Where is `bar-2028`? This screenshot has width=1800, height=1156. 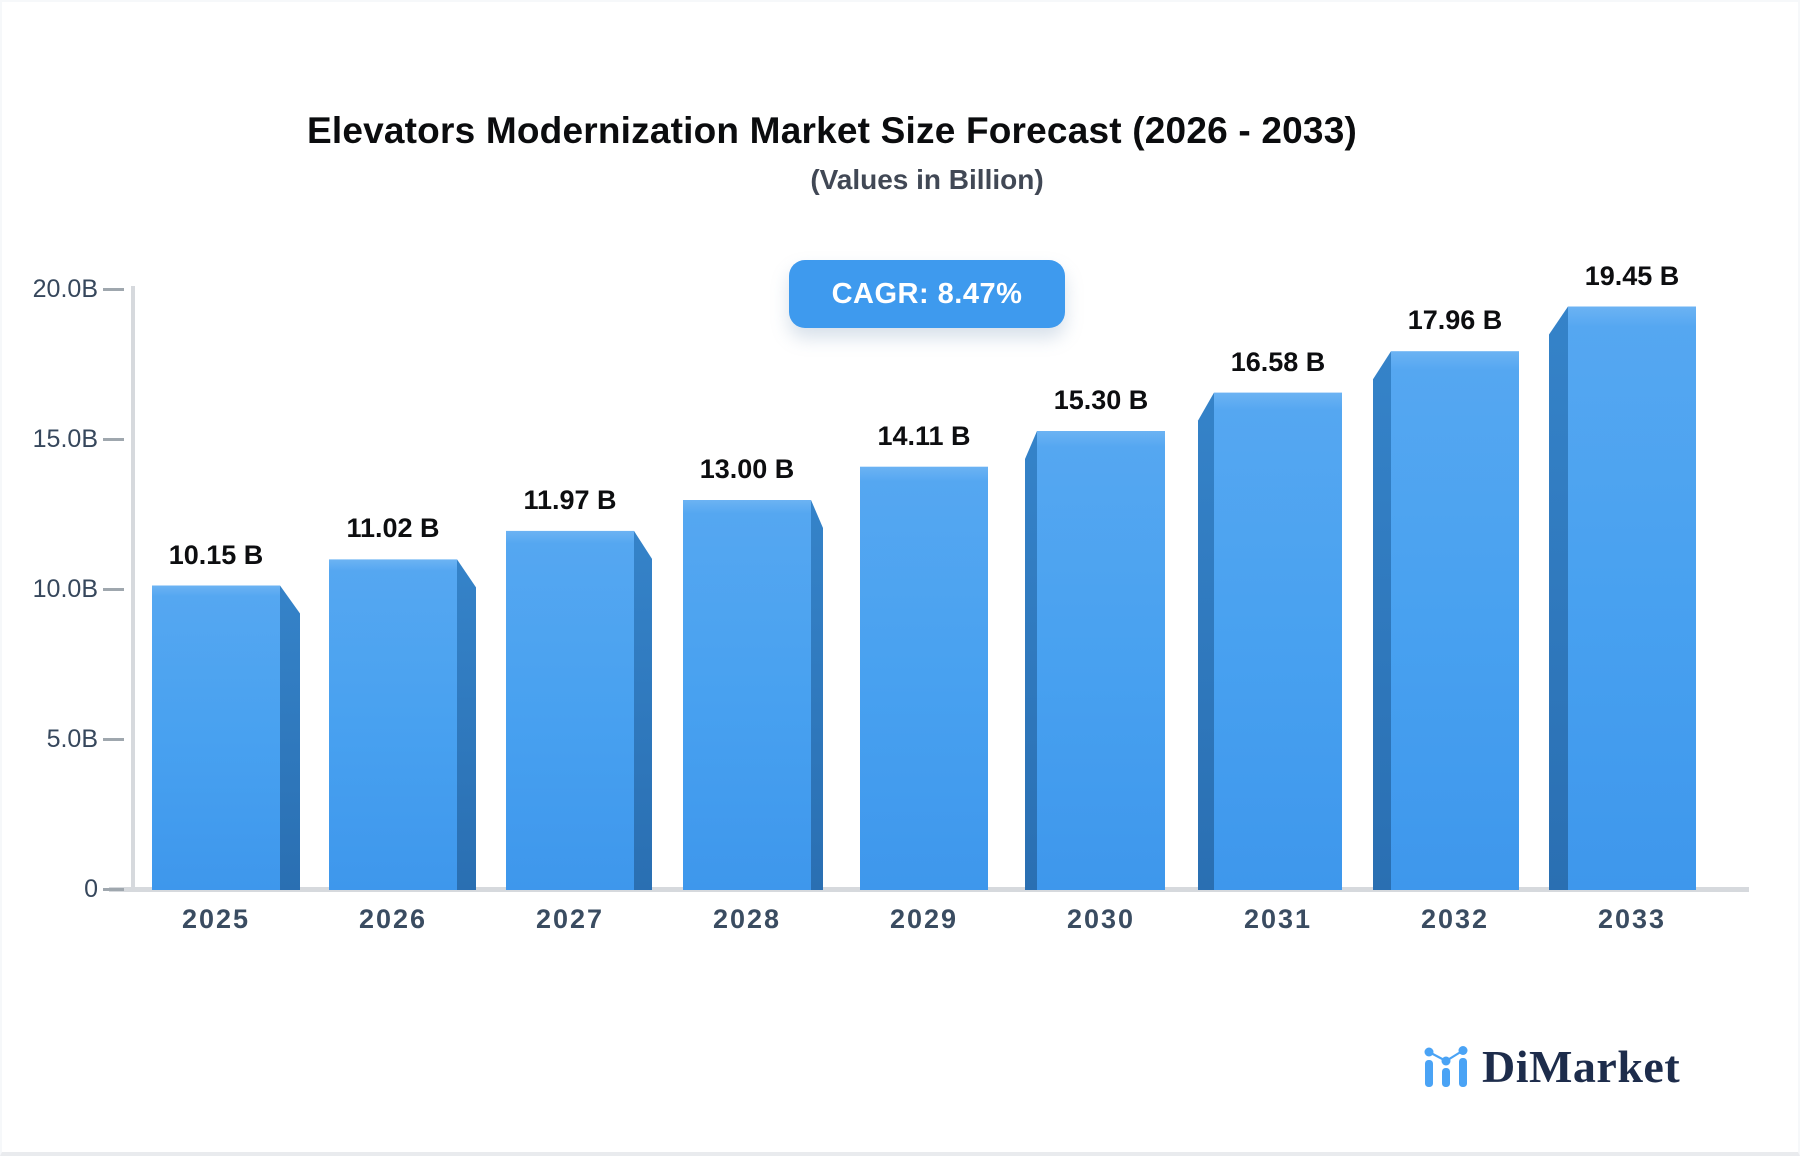 bar-2028 is located at coordinates (753, 695).